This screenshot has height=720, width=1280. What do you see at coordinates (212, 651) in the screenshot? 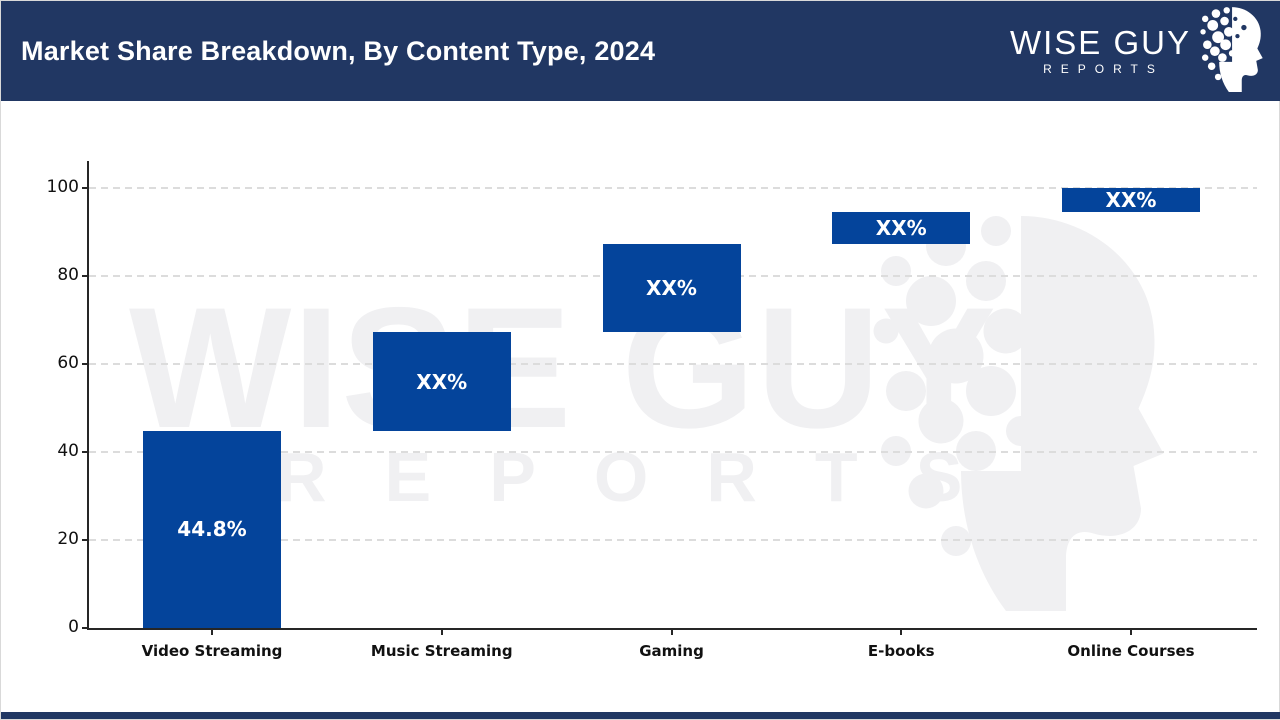
I see `x-category-label: Video Streaming` at bounding box center [212, 651].